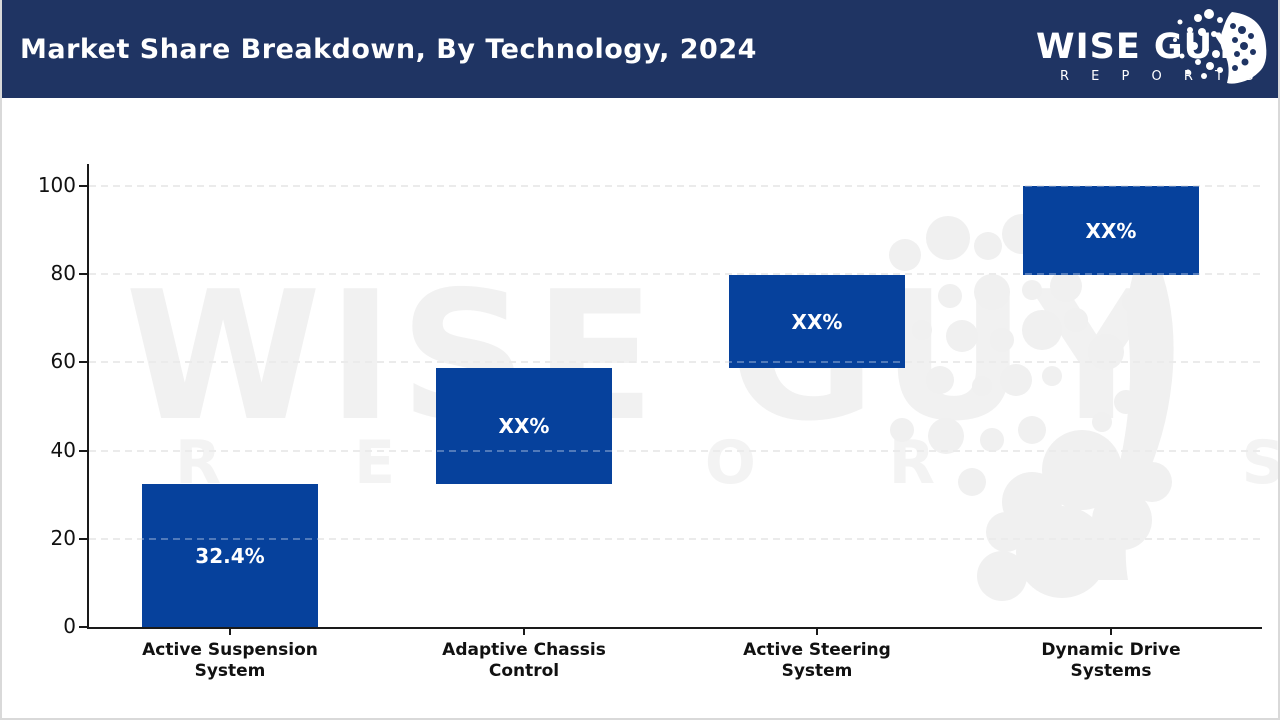  I want to click on wise-guy-reports-logo: WISE GUY R E P O R T S, so click(1151, 46).